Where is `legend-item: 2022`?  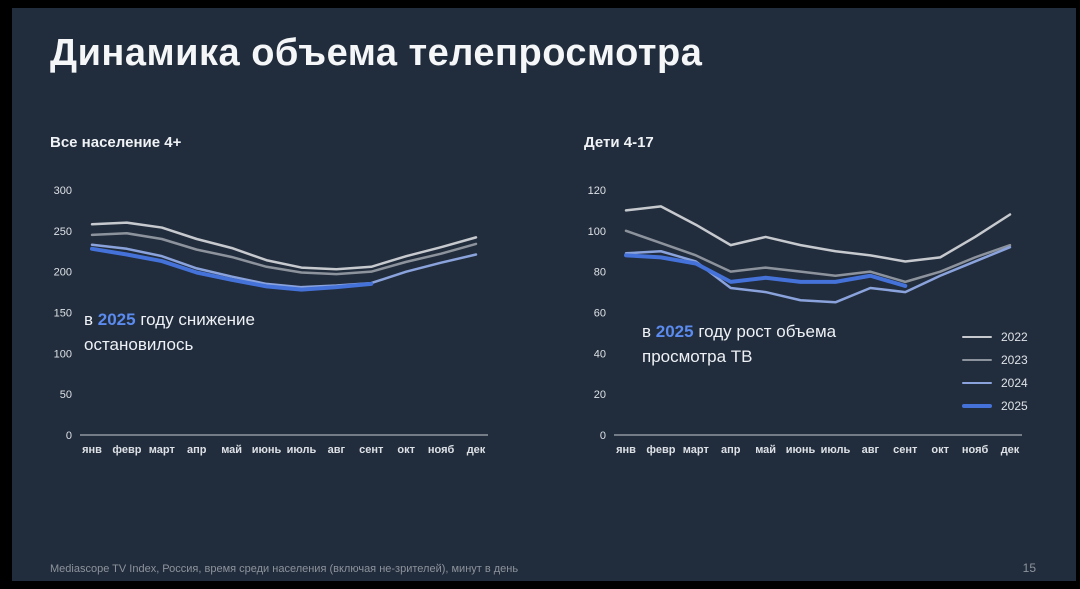 legend-item: 2022 is located at coordinates (995, 337).